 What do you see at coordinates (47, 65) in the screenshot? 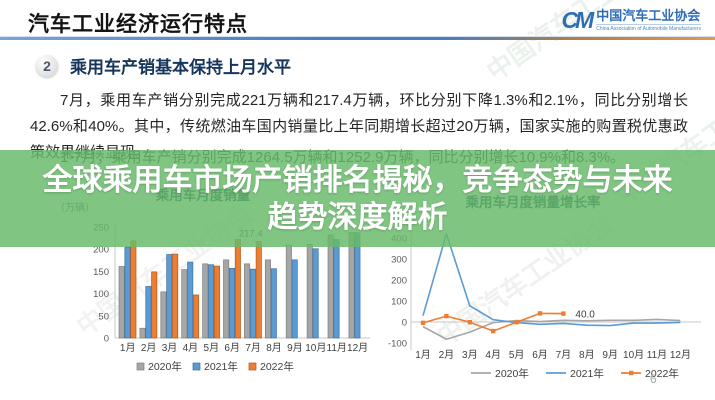
I see `section-number-badge: 2` at bounding box center [47, 65].